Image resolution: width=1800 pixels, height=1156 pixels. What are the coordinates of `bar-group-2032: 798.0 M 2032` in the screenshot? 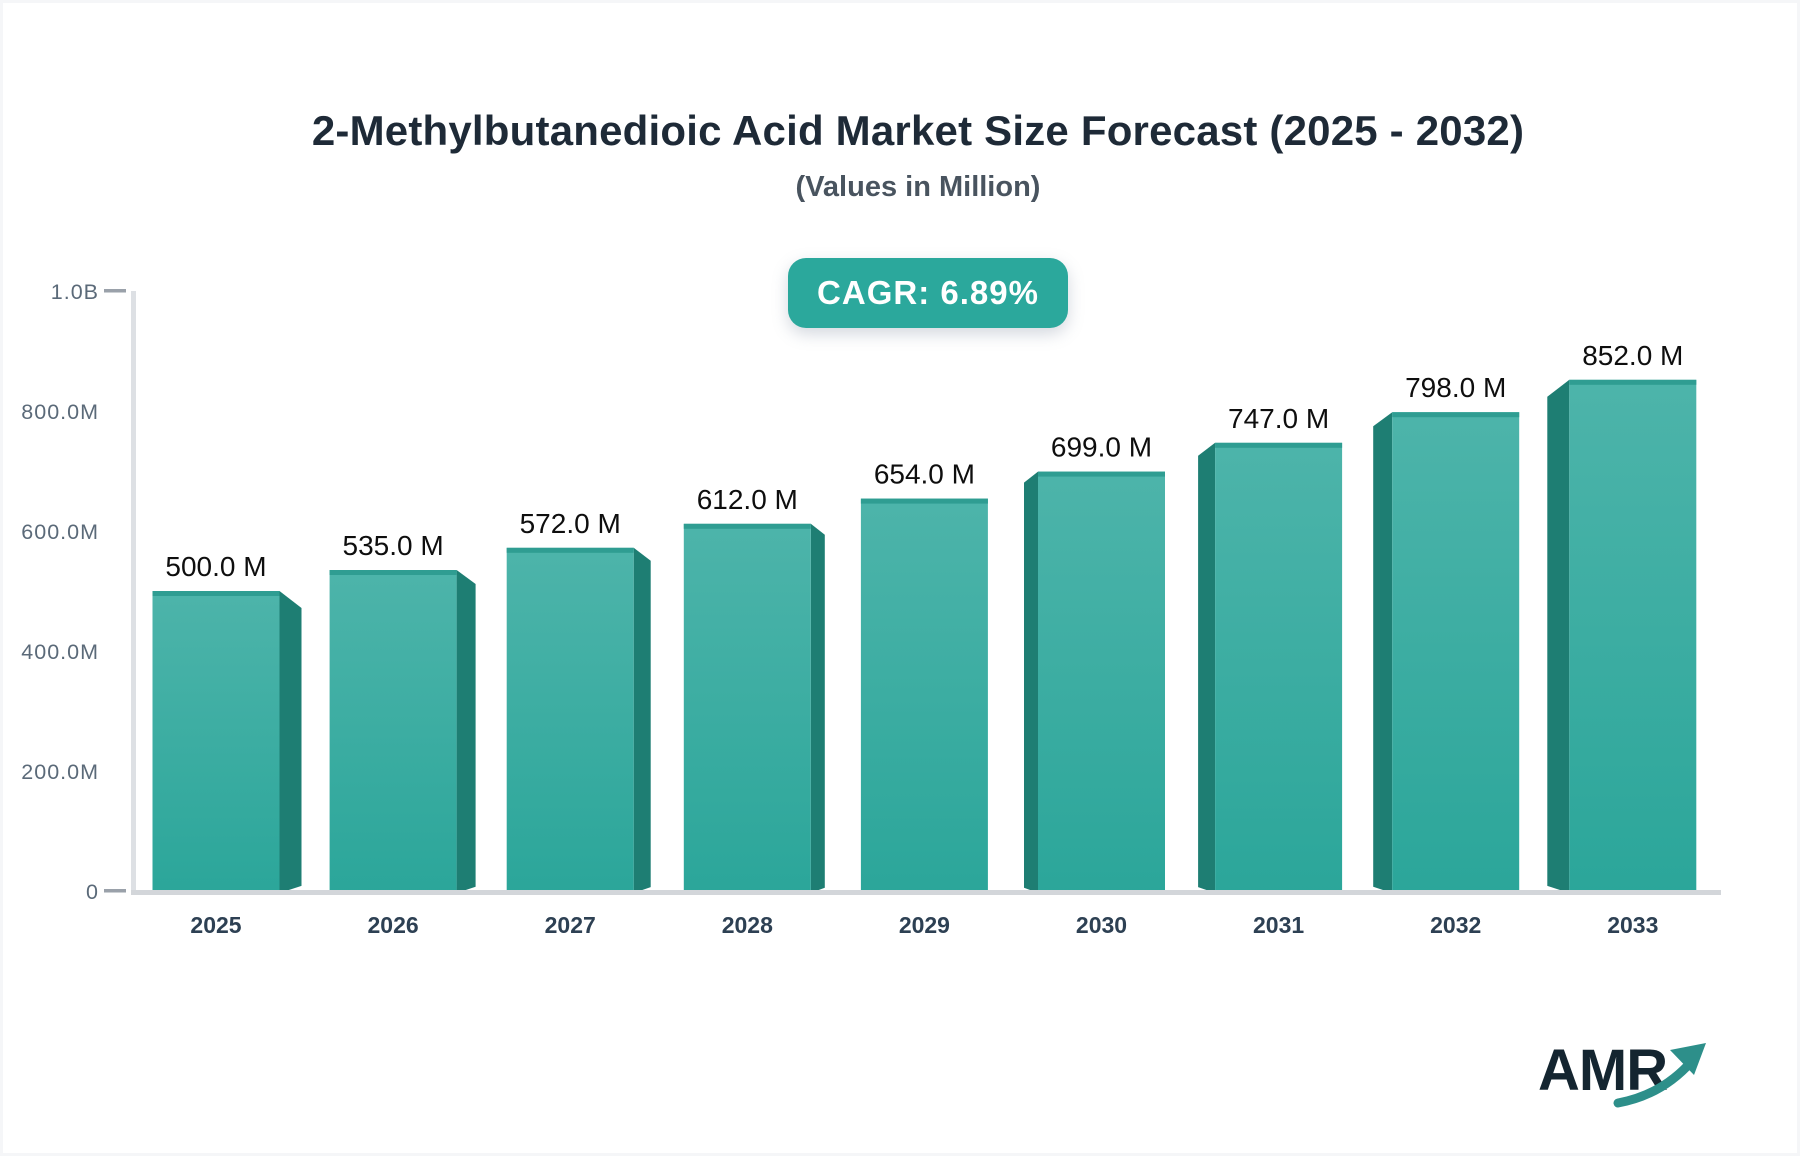 It's located at (1446, 655).